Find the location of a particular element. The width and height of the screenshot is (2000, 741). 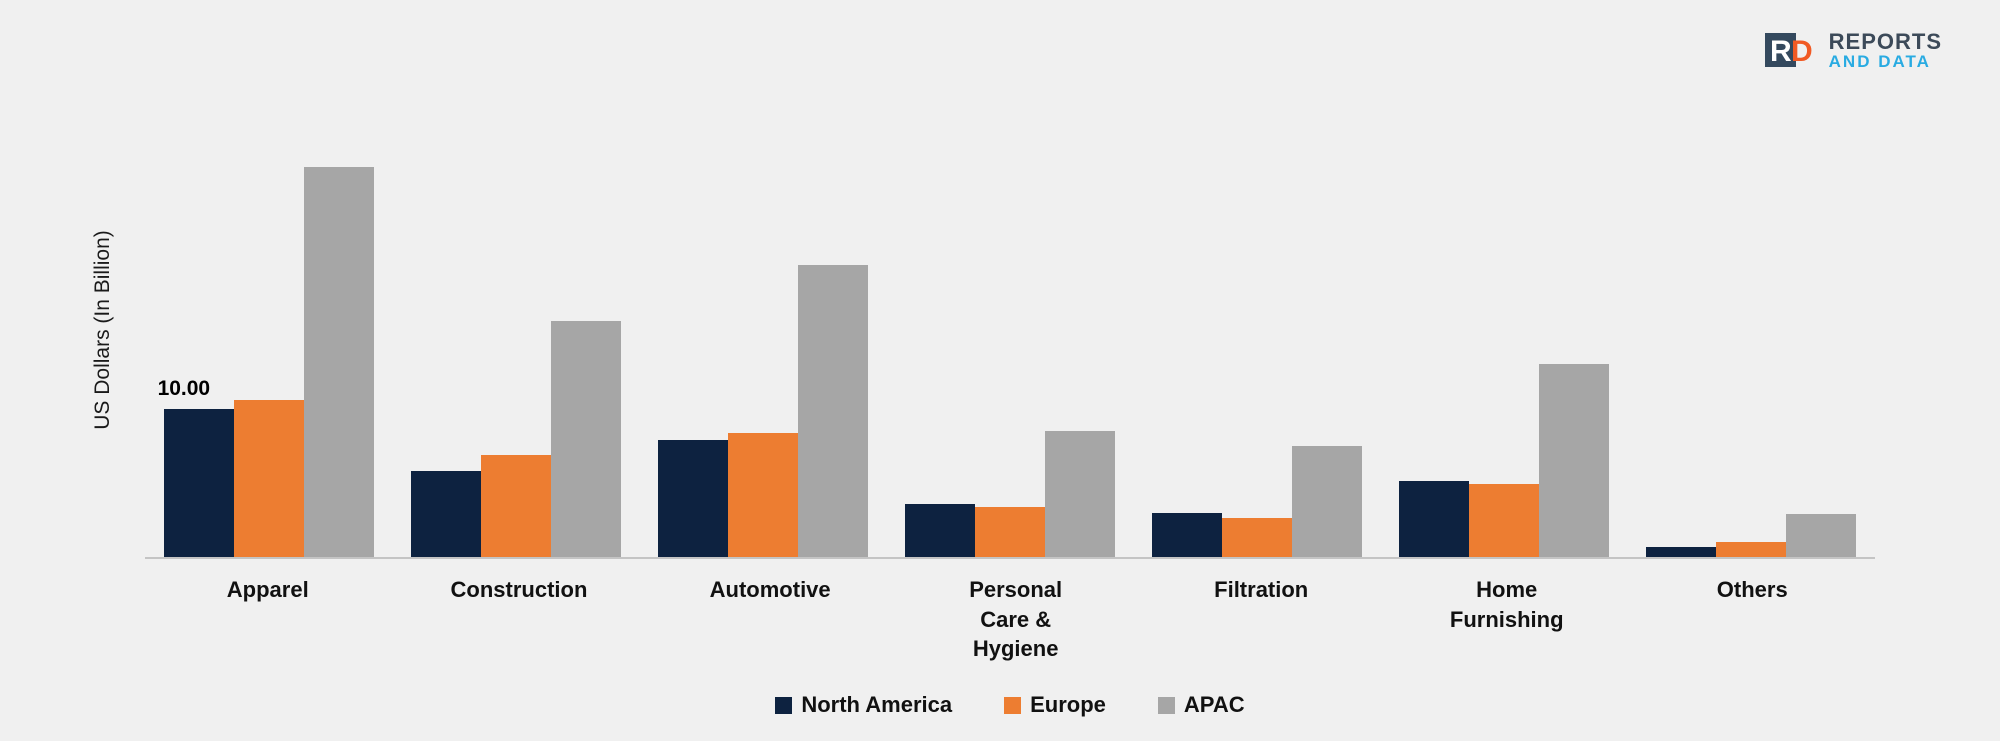

bar-apac-construction is located at coordinates (585, 439).